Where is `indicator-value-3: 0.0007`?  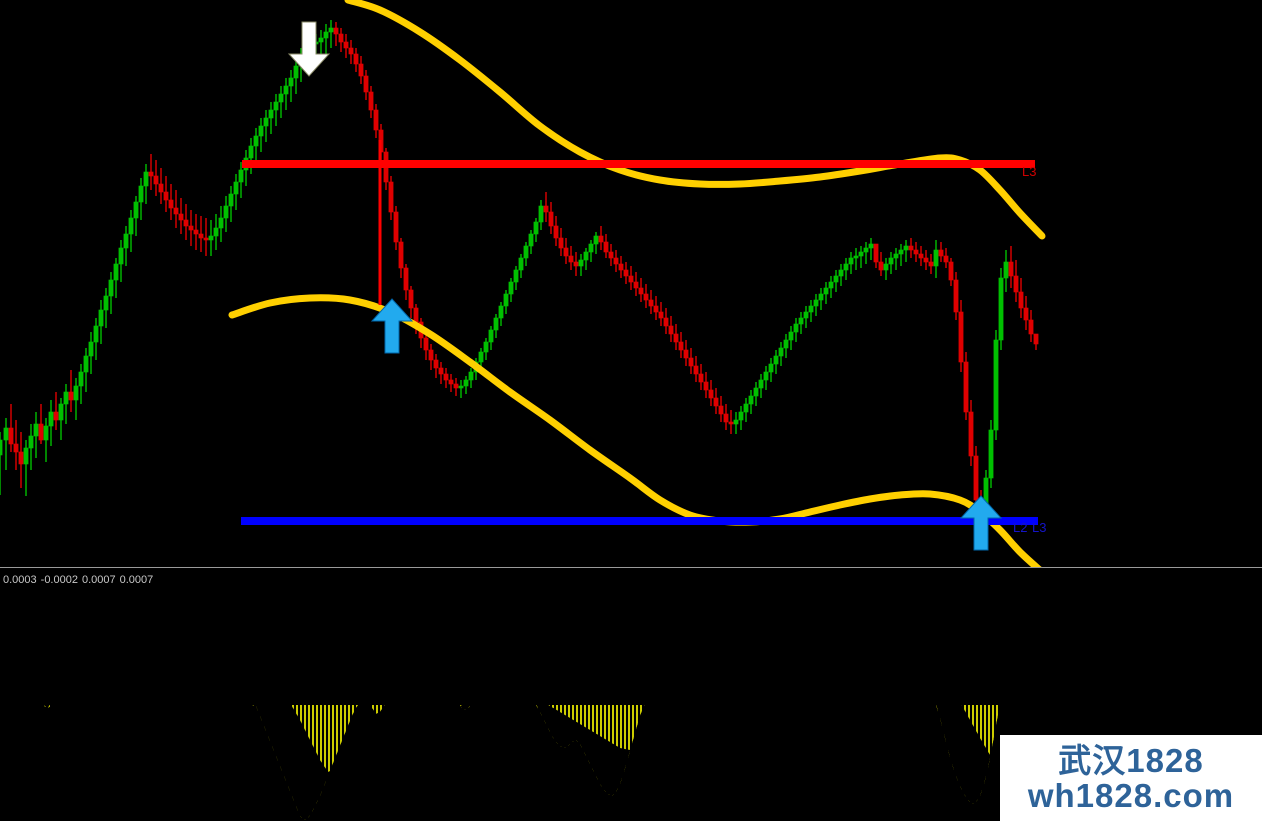
indicator-value-3: 0.0007 is located at coordinates (136, 580).